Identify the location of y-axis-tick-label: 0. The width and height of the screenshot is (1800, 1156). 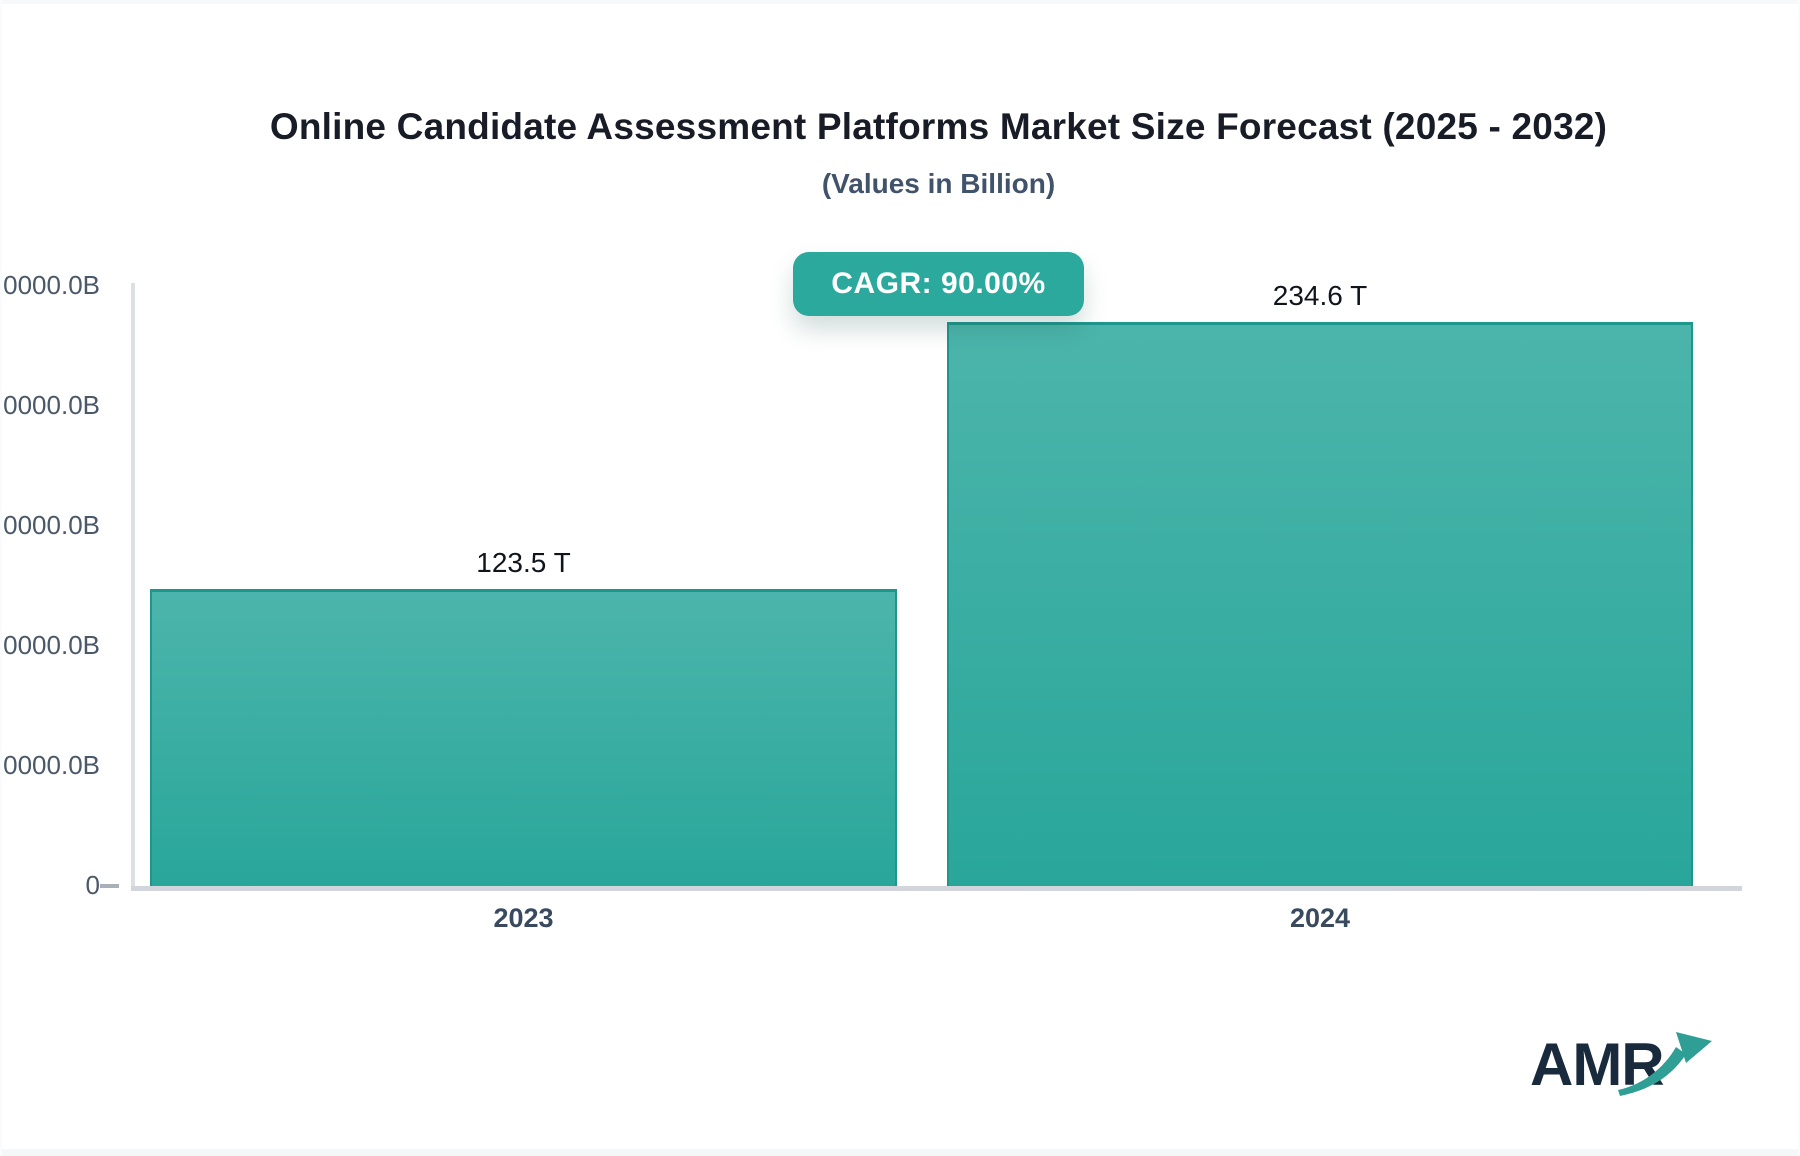
(92, 885).